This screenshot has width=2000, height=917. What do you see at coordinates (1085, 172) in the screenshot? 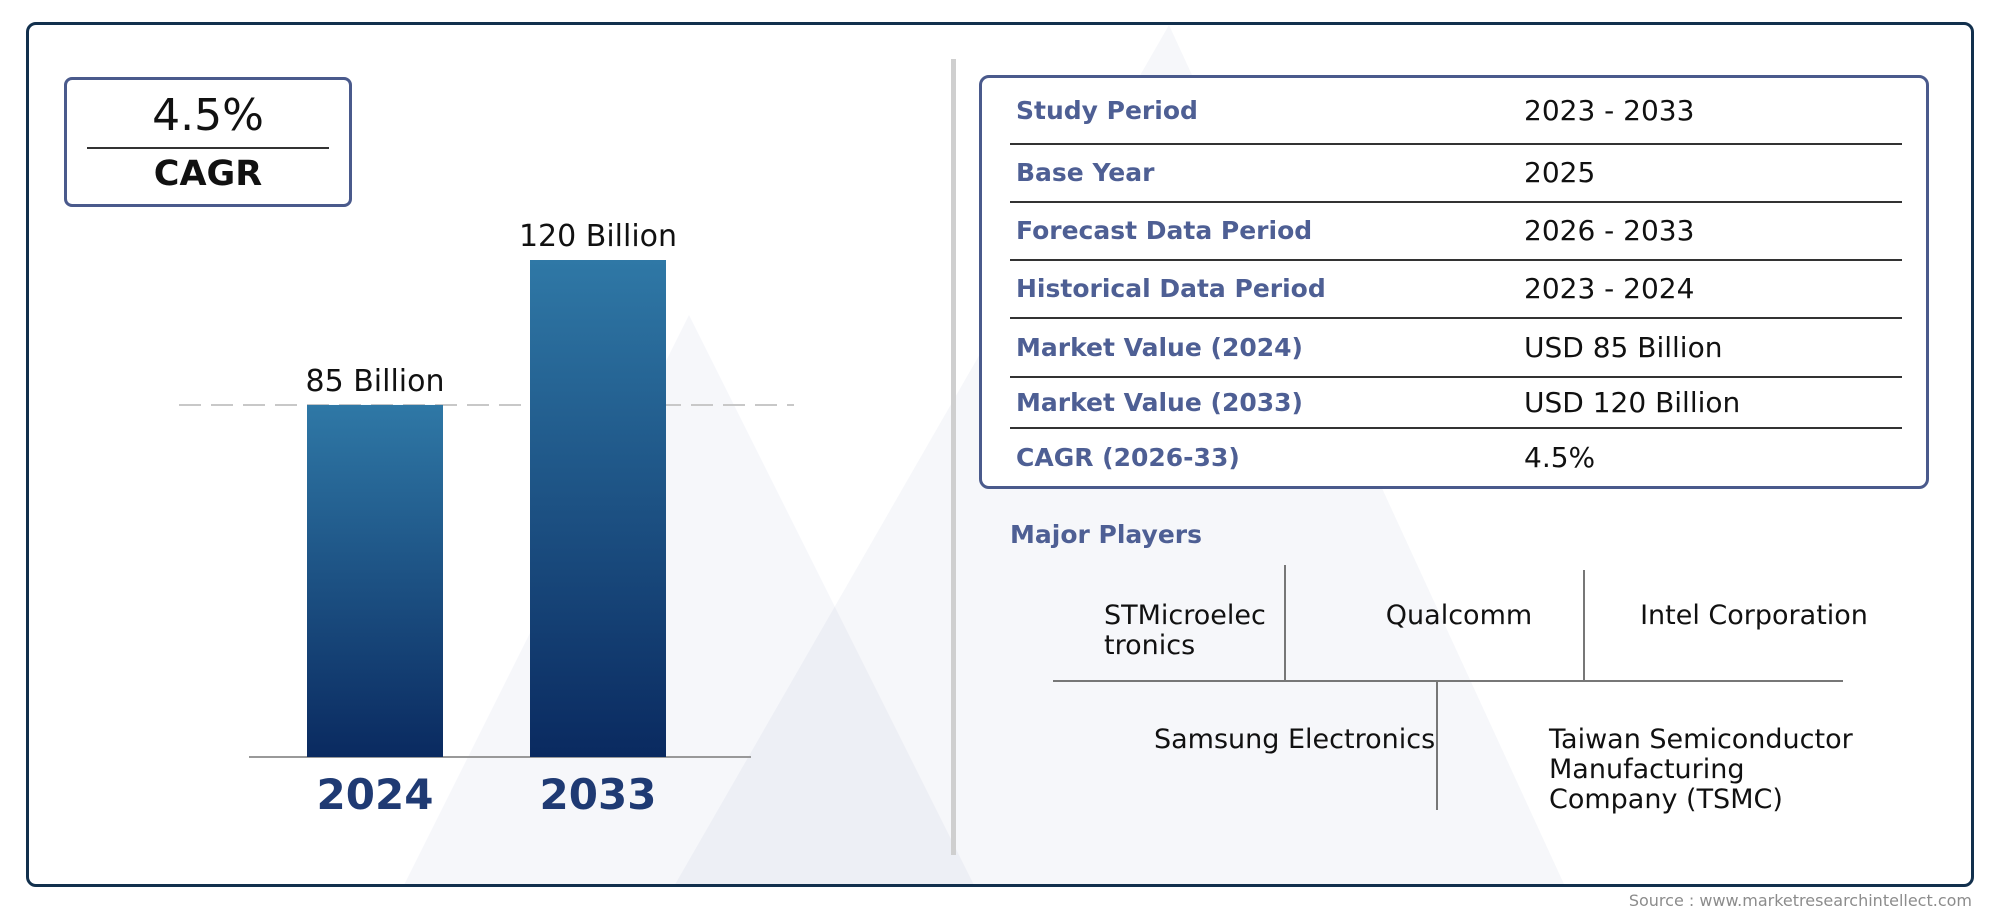
I see `info-row-key: Base Year` at bounding box center [1085, 172].